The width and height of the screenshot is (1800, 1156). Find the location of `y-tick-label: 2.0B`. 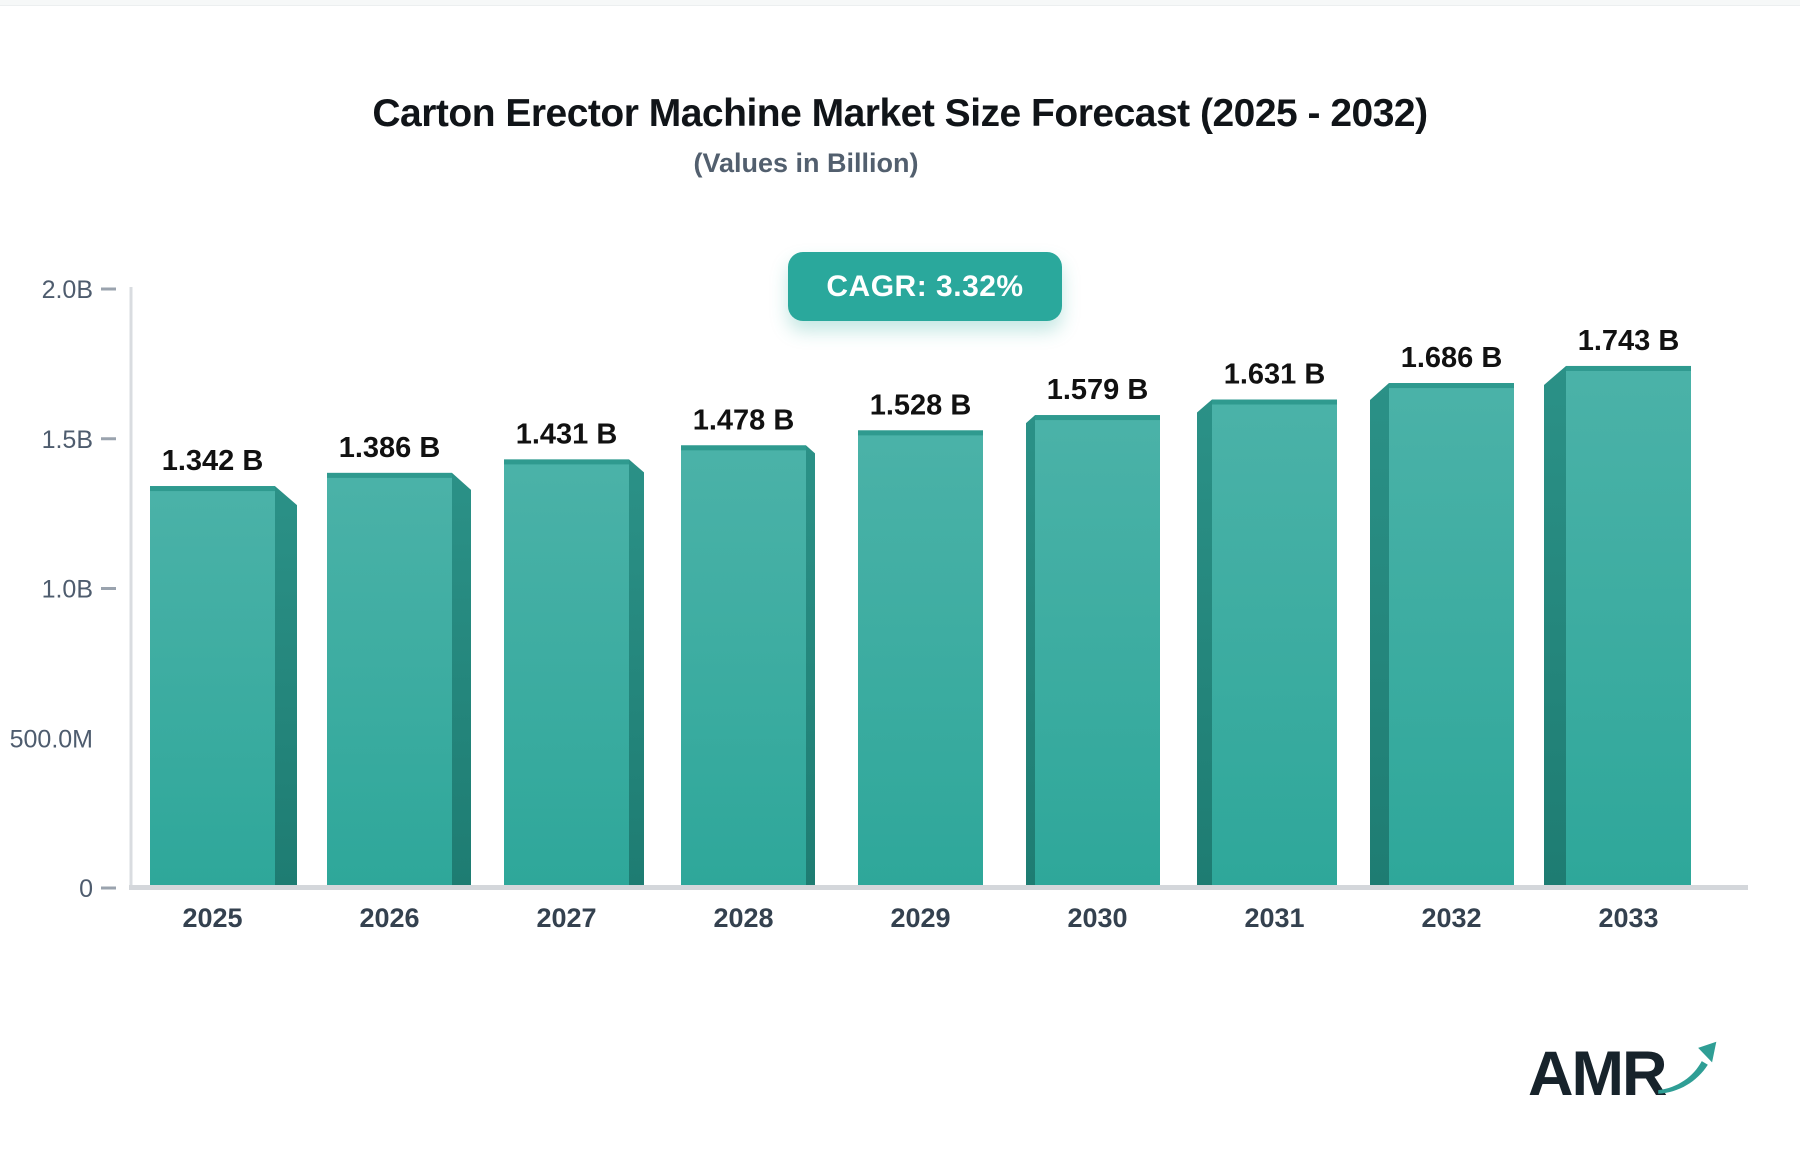

y-tick-label: 2.0B is located at coordinates (67, 290).